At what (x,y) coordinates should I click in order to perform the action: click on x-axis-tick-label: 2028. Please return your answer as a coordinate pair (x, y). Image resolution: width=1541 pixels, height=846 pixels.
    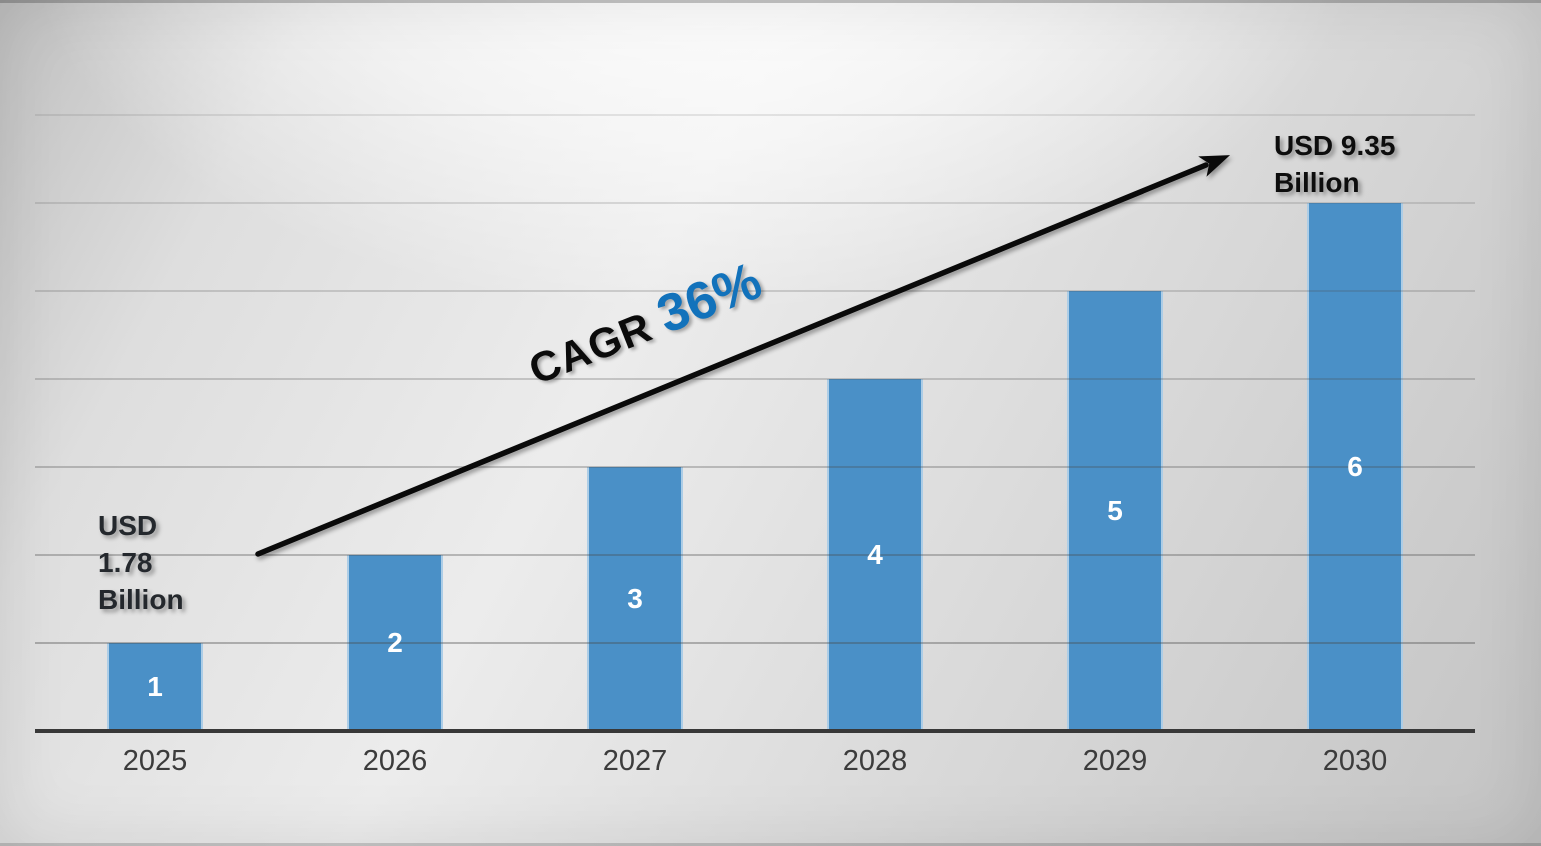
    Looking at the image, I should click on (875, 761).